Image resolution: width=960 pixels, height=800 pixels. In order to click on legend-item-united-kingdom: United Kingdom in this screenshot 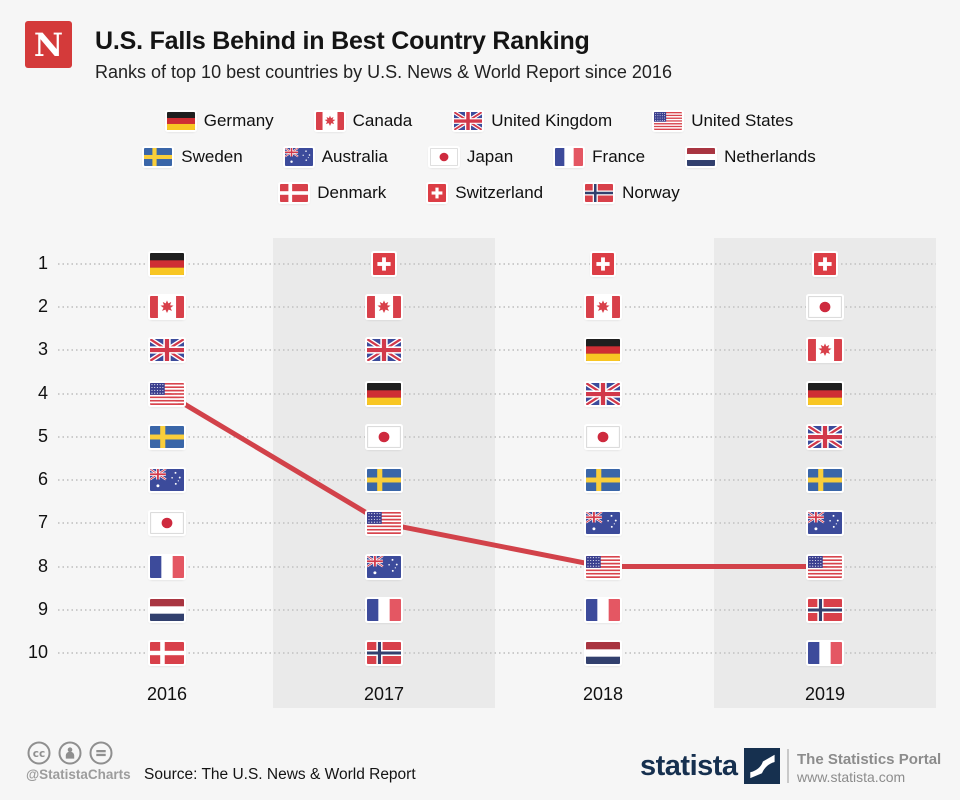, I will do `click(533, 121)`.